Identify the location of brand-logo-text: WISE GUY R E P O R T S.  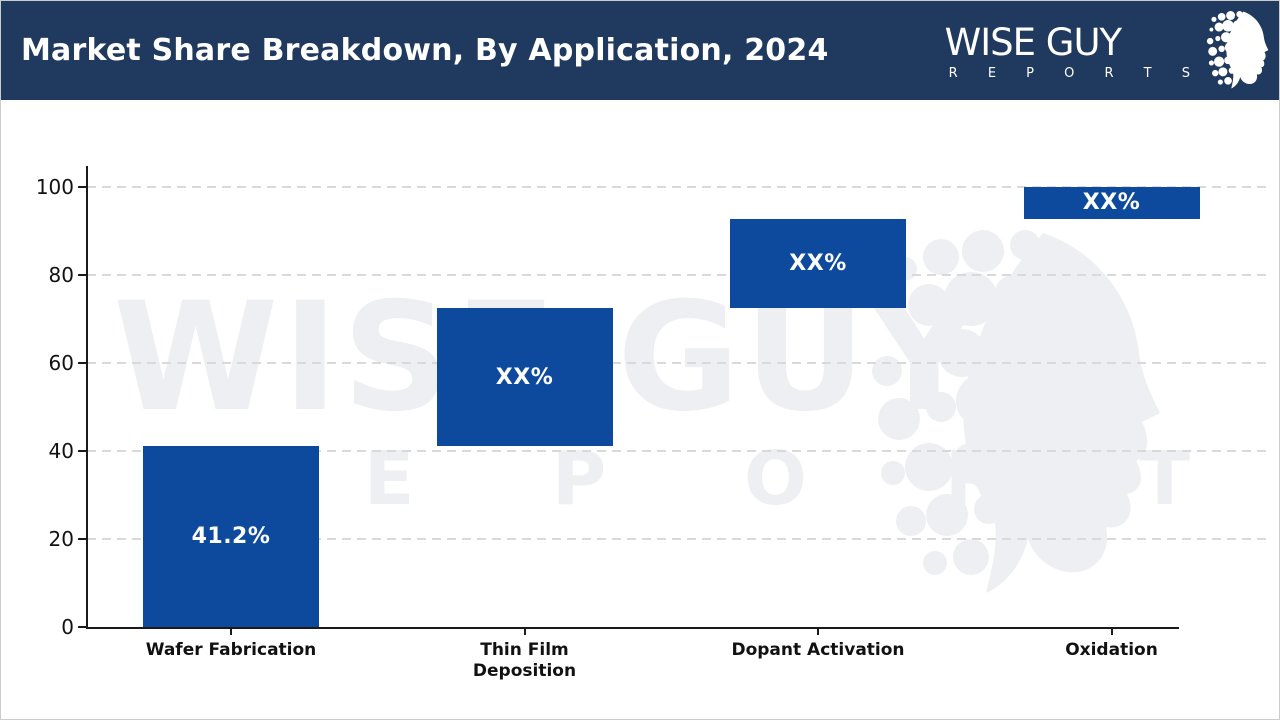
(1073, 51).